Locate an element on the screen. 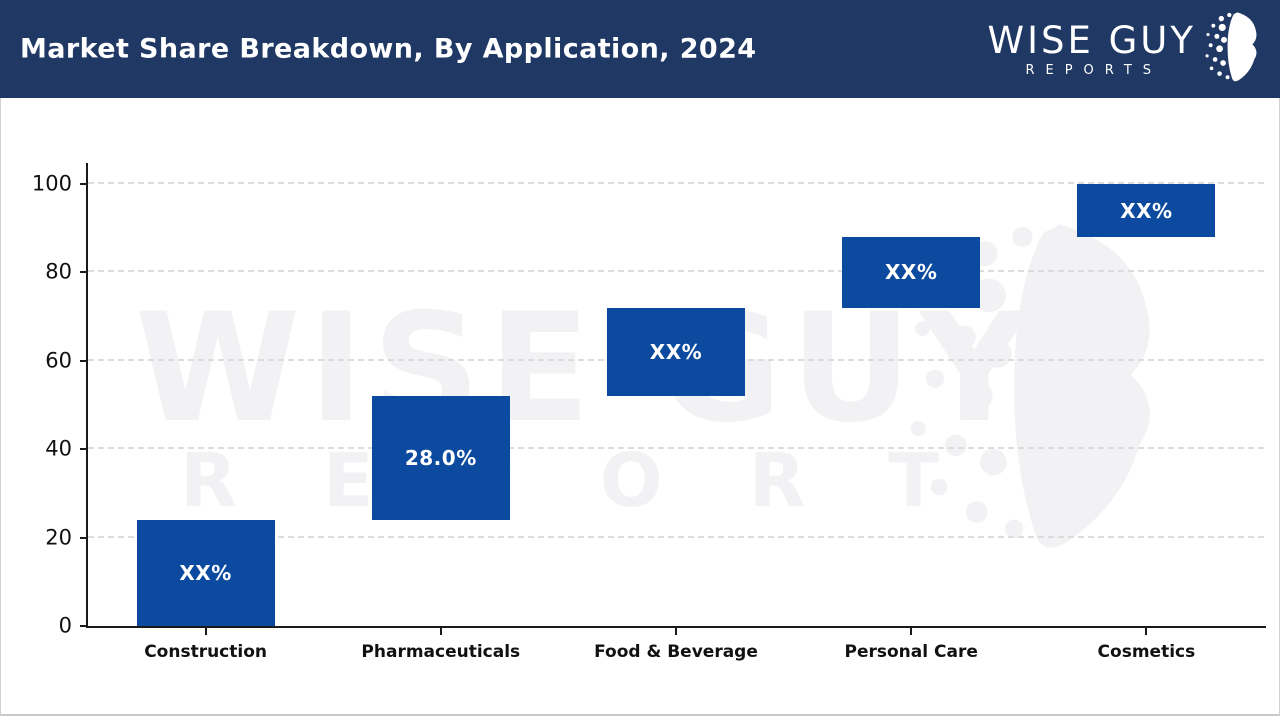  brand-logo: WISE GUY REPORTS is located at coordinates (1126, 49).